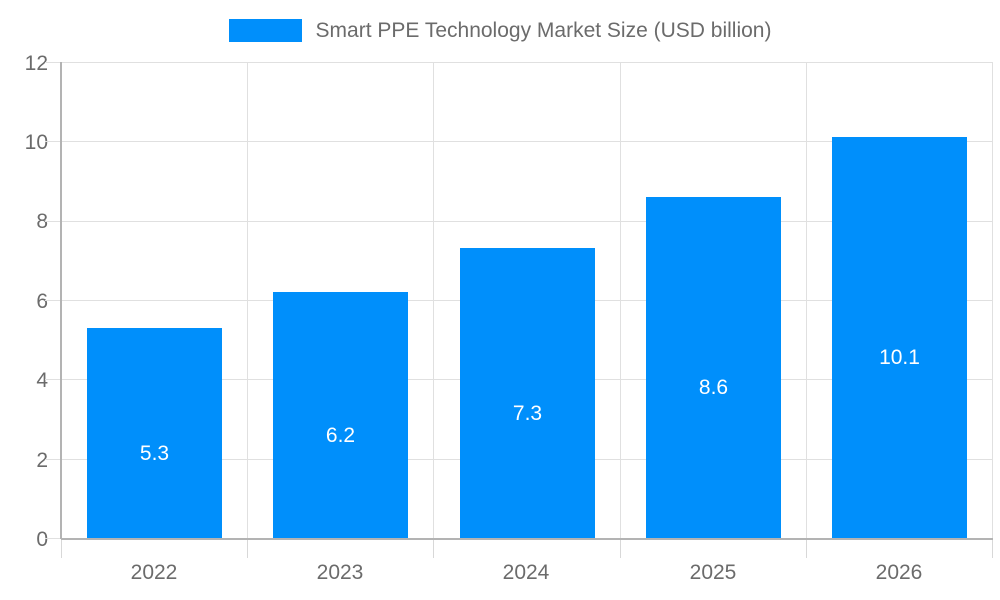 The width and height of the screenshot is (1000, 600). I want to click on y-tick-label-4: 4, so click(42, 380).